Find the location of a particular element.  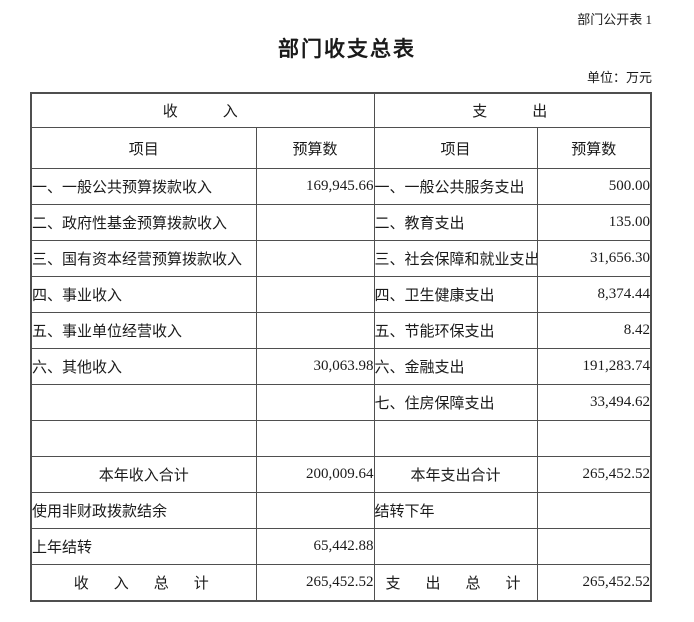

income-value-cell: 30,063.98 is located at coordinates (315, 366).